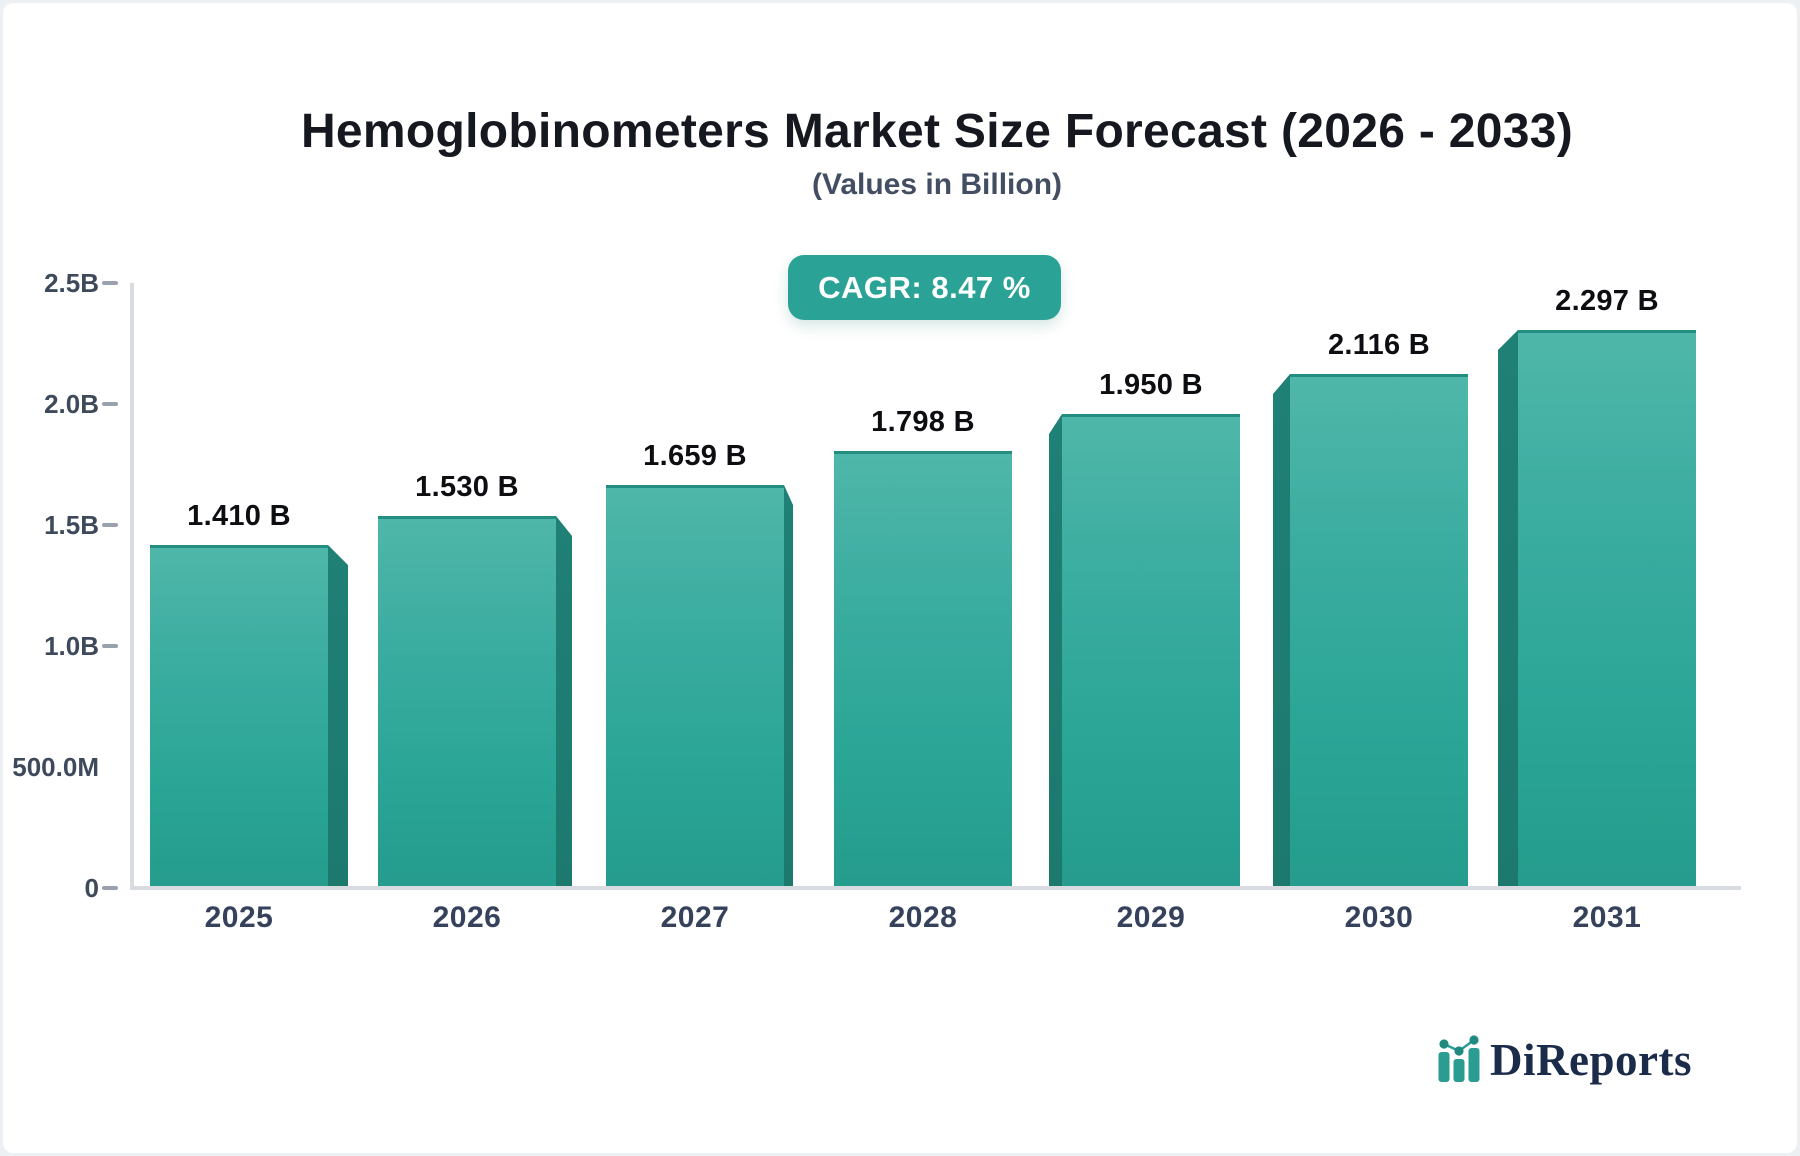  Describe the element at coordinates (1151, 385) in the screenshot. I see `bar-value-label: 1.950 B` at that location.